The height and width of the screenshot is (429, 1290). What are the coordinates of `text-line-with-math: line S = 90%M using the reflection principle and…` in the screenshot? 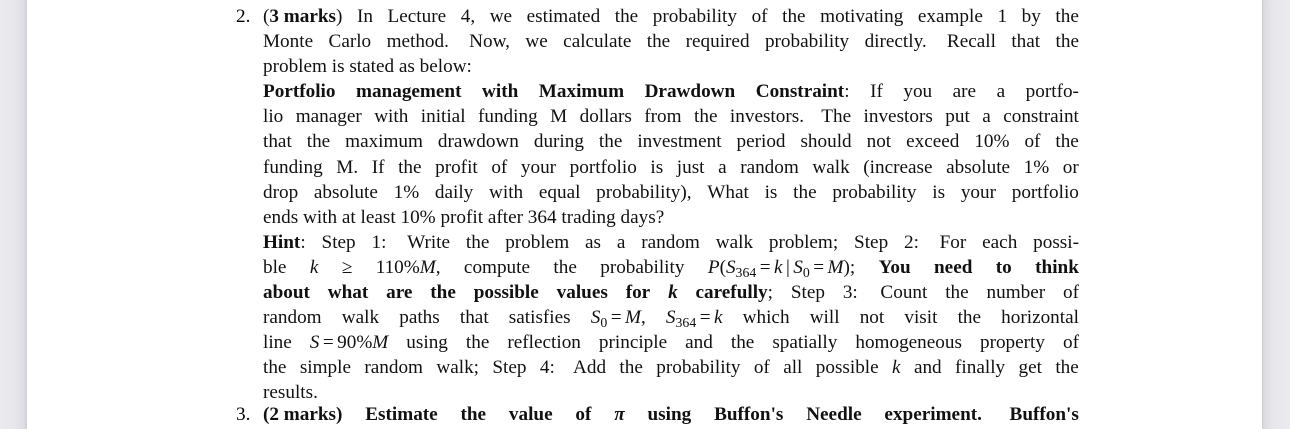 It's located at (671, 343).